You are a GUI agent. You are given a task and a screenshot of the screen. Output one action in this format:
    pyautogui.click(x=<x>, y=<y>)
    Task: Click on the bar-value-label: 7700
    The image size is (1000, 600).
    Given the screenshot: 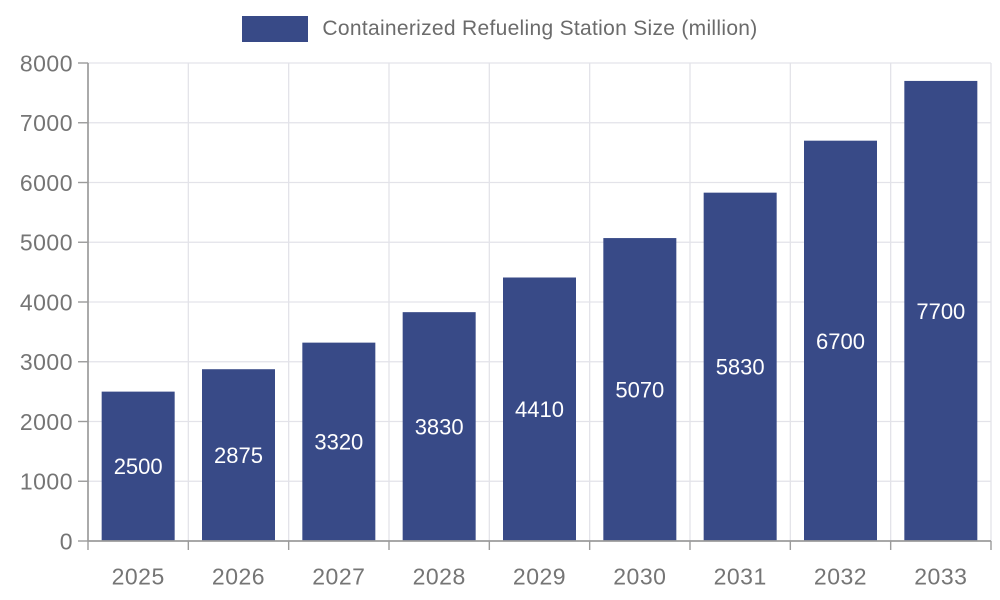 What is the action you would take?
    pyautogui.click(x=940, y=311)
    